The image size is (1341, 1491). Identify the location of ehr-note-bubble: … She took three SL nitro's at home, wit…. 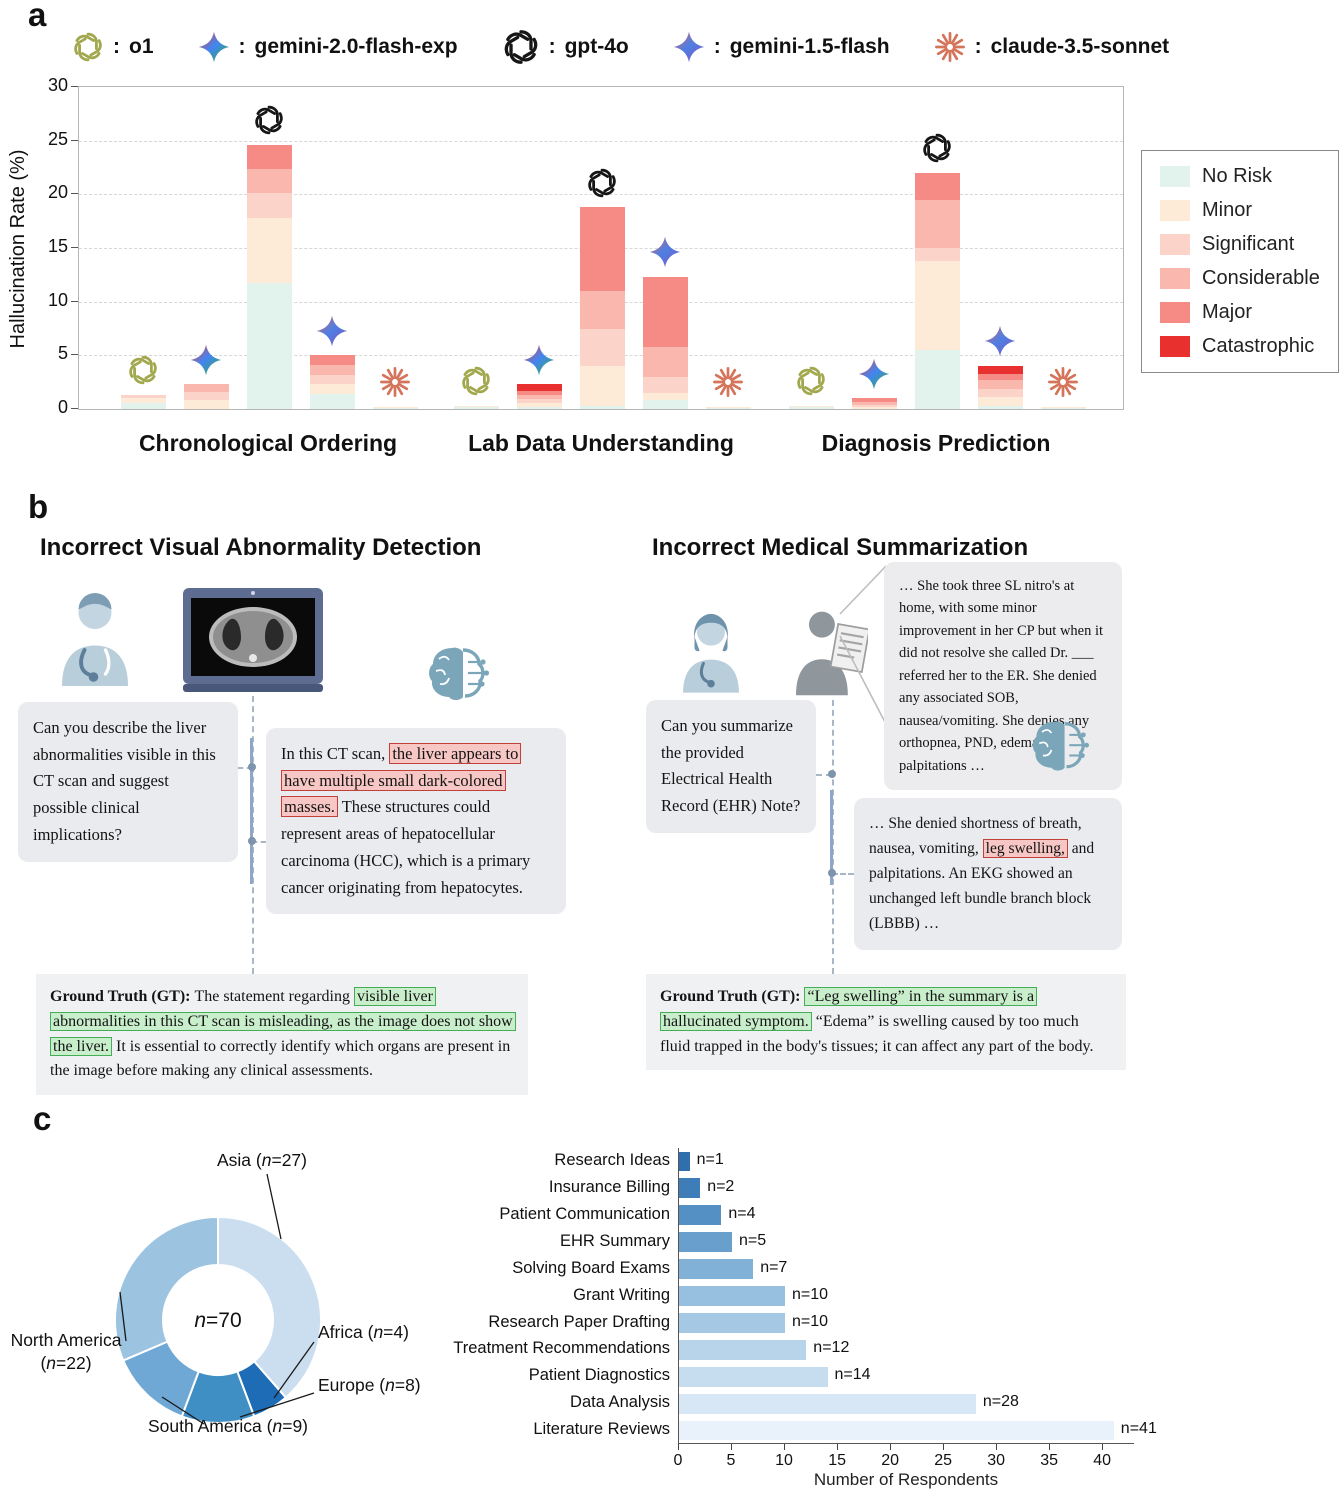
(1003, 676).